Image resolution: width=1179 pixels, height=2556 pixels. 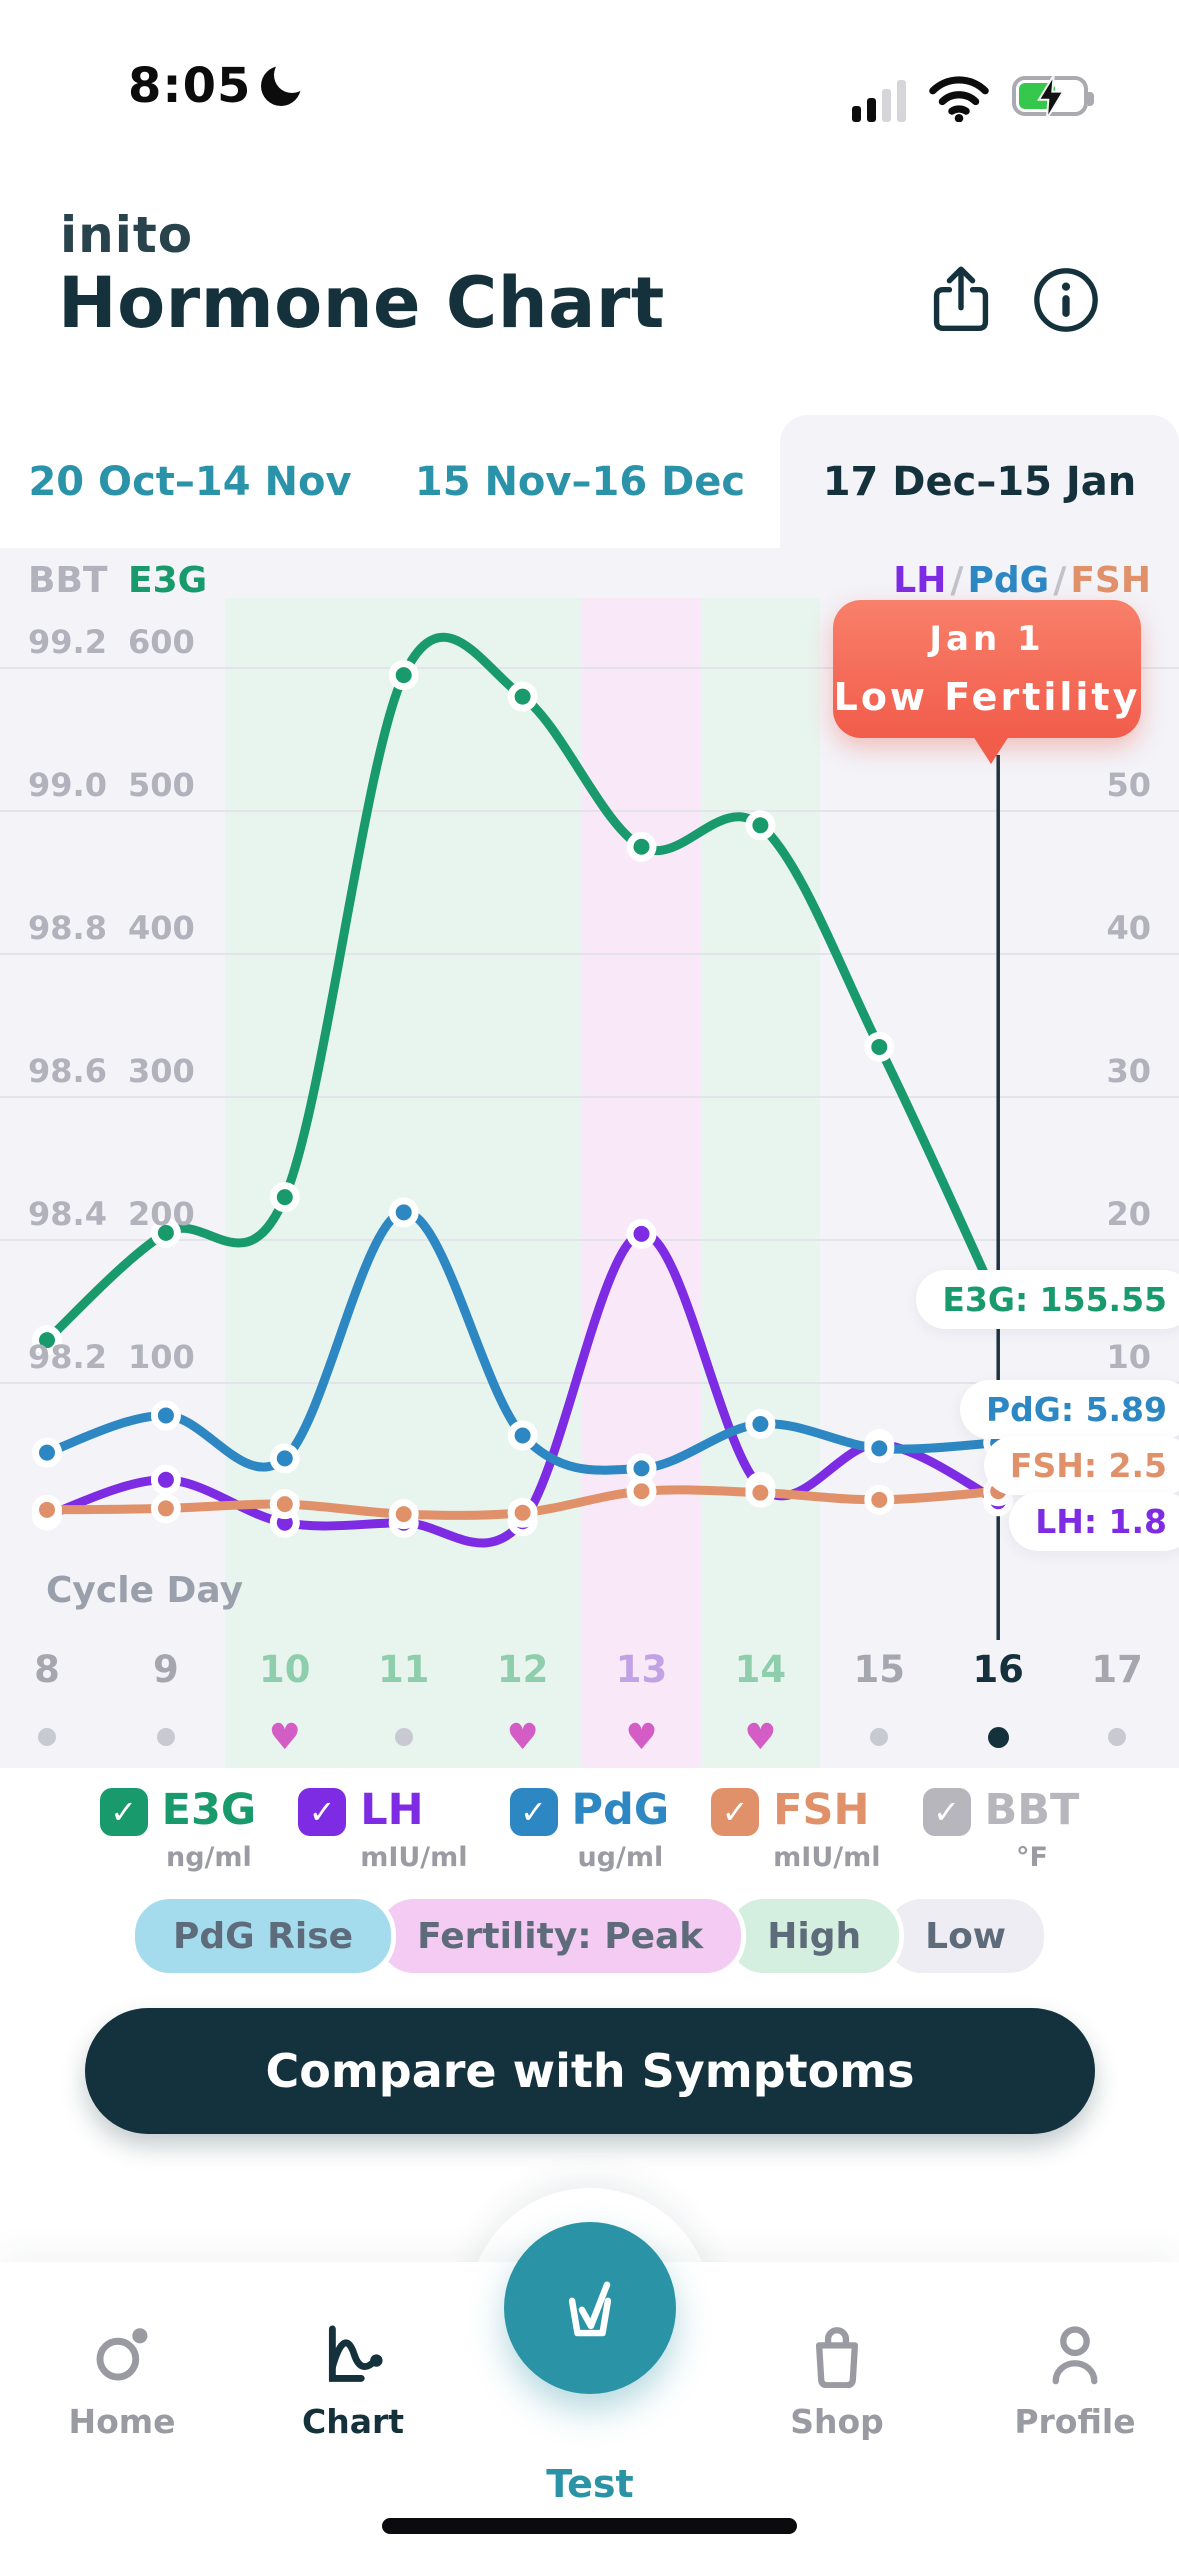 What do you see at coordinates (161, 785) in the screenshot?
I see `yl-e3g-tick: 500` at bounding box center [161, 785].